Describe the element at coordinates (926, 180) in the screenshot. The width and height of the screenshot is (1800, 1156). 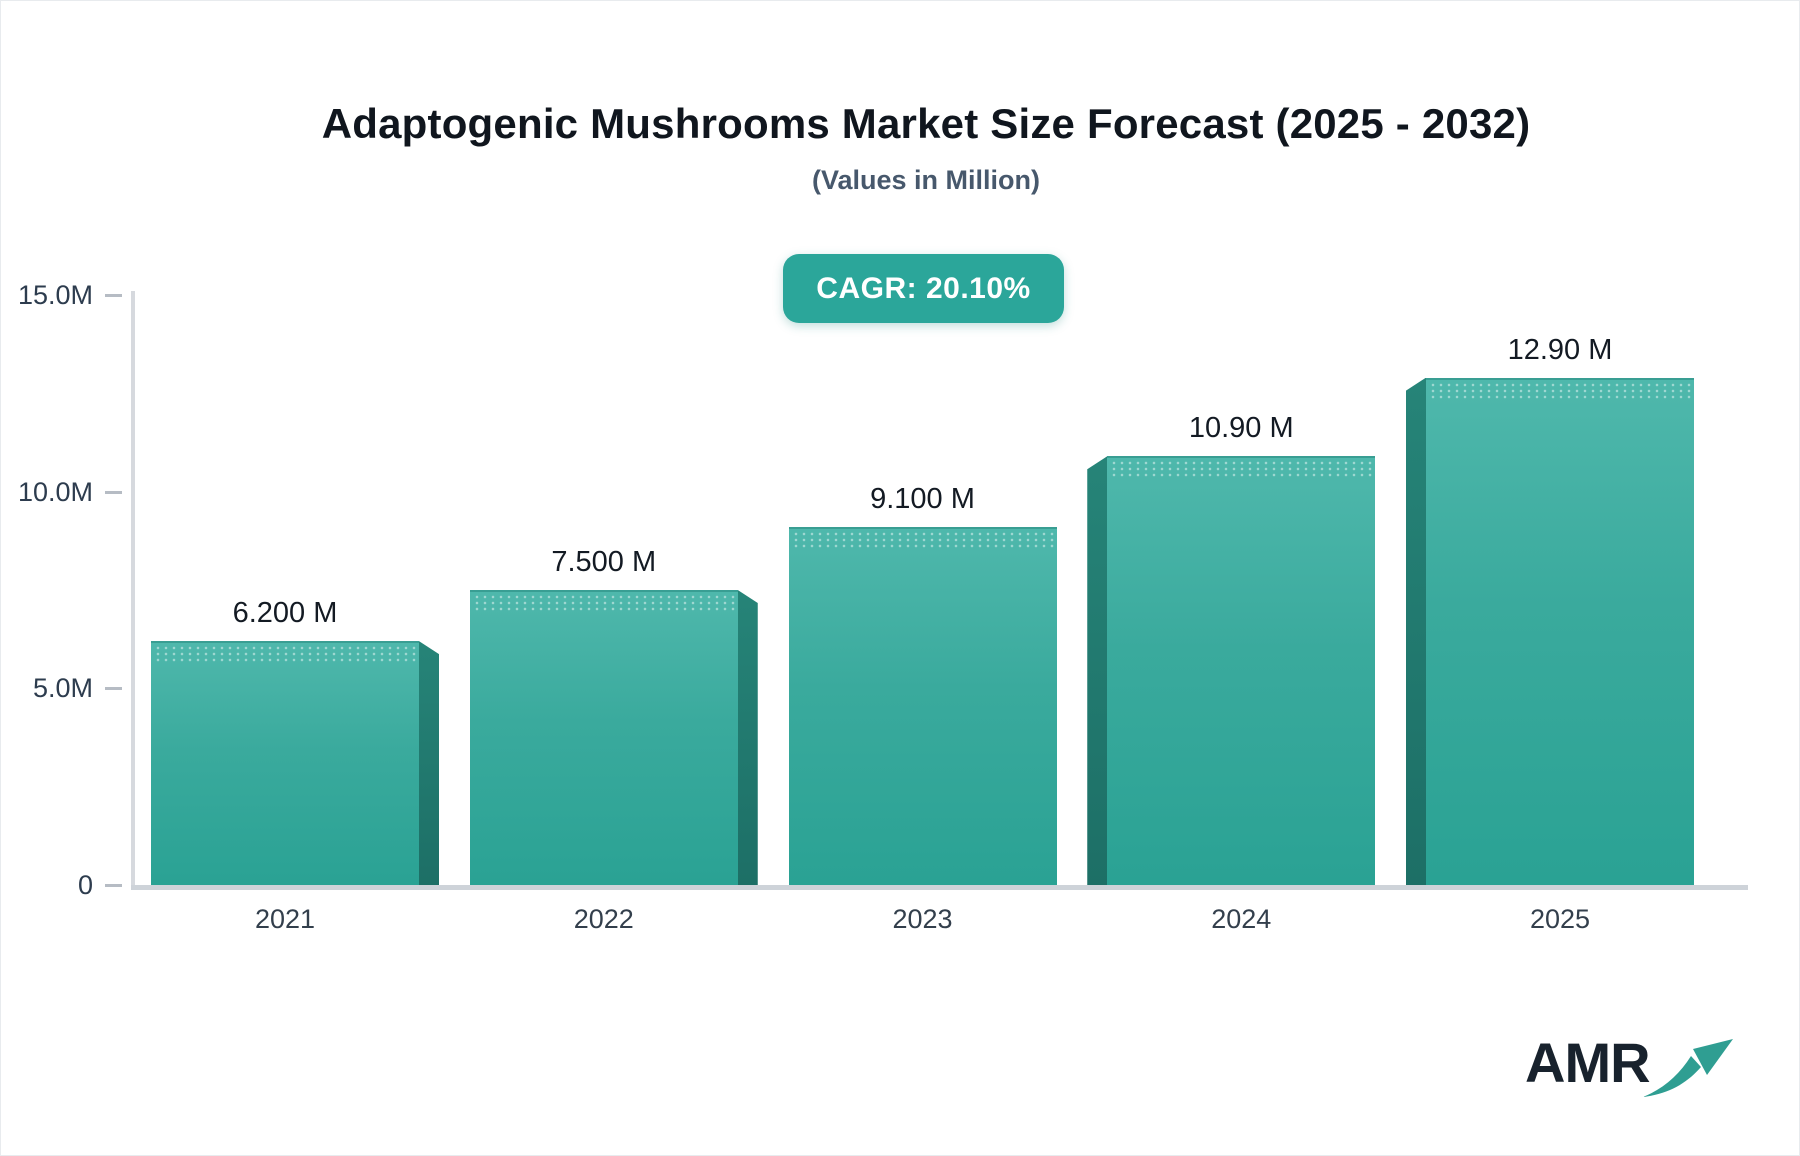
I see `chart-subtitle: (Values in Million)` at that location.